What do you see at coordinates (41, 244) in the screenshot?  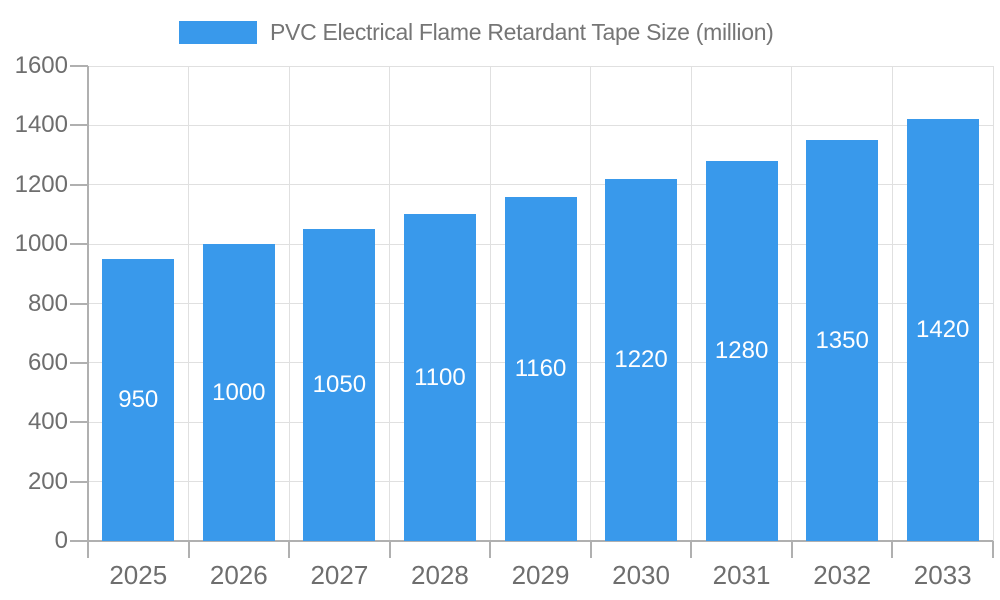 I see `y-axis-label: 1000` at bounding box center [41, 244].